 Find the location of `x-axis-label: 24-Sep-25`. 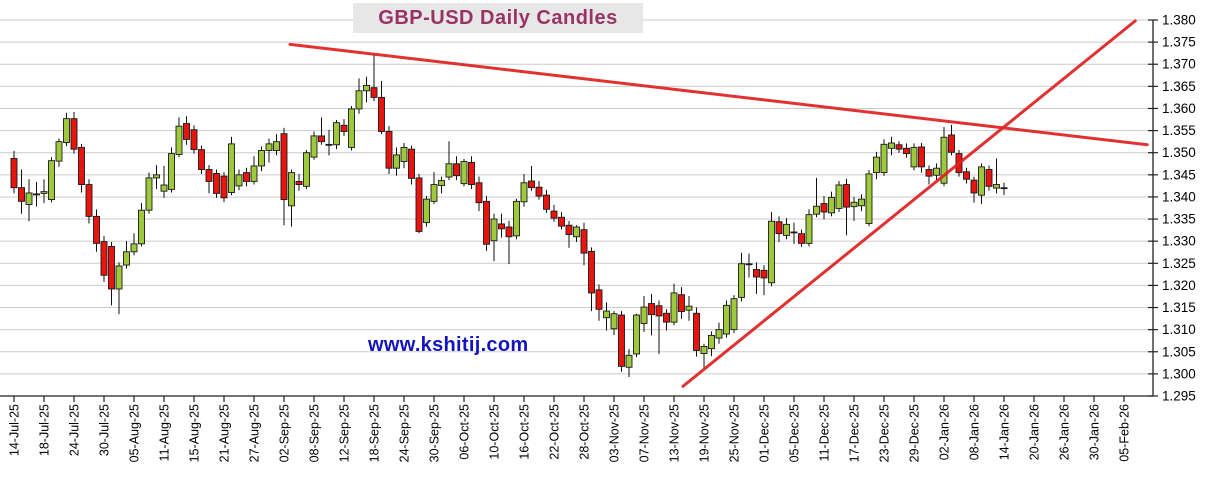

x-axis-label: 24-Sep-25 is located at coordinates (405, 433).